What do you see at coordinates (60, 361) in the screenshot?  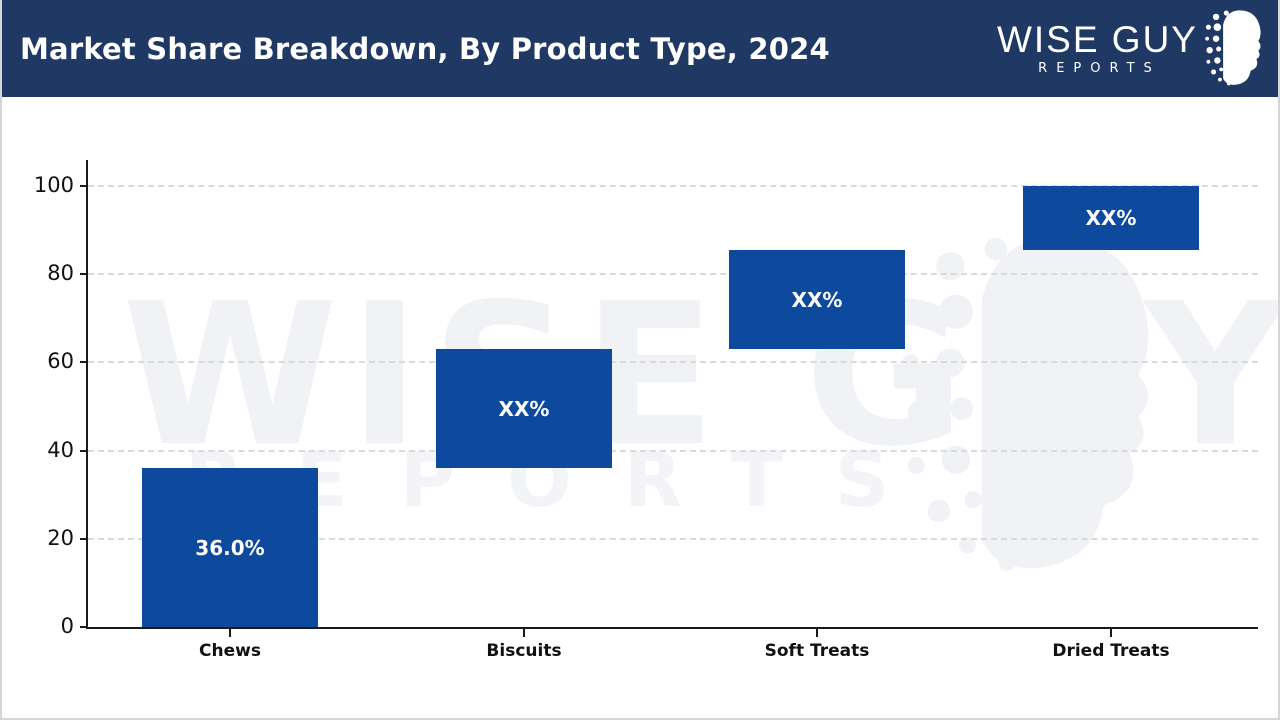 I see `y-tick-label: 60` at bounding box center [60, 361].